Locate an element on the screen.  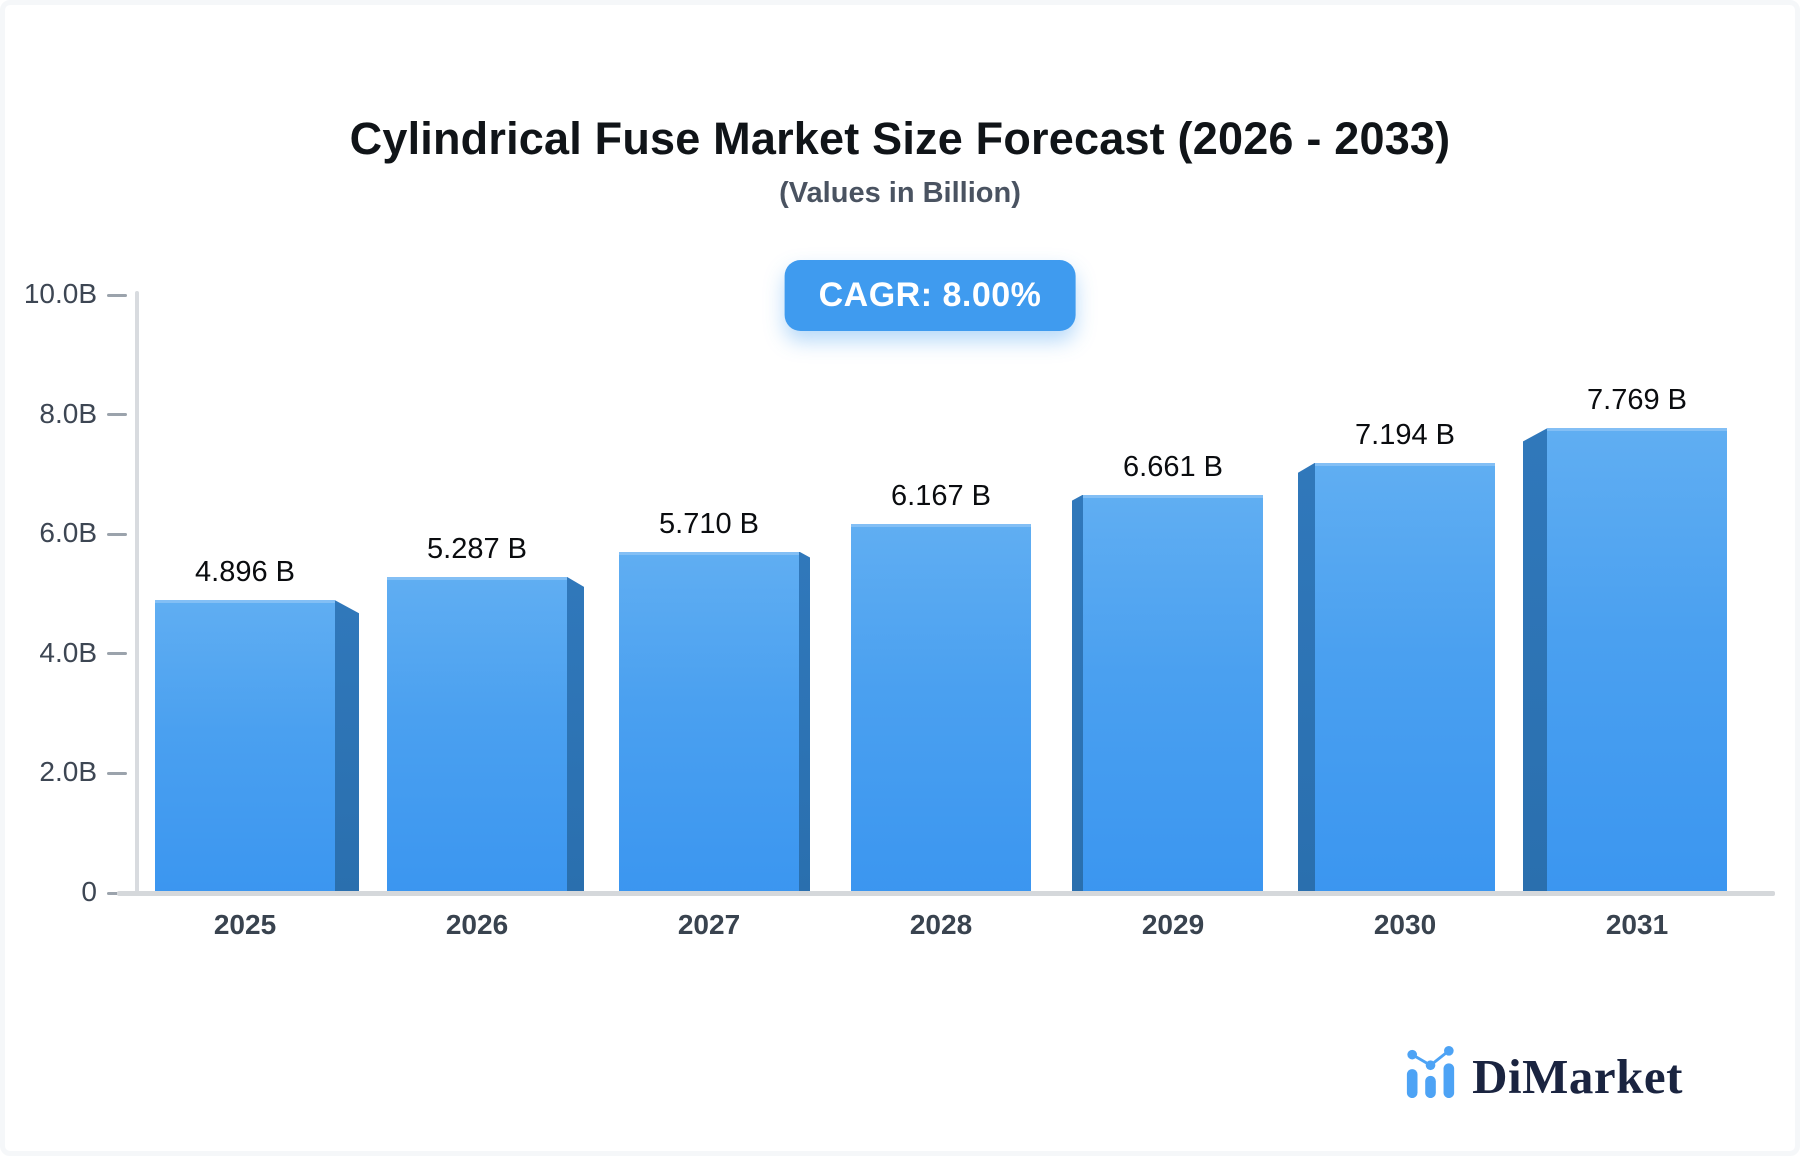
y-tick-label-0: 0 is located at coordinates (89, 891).